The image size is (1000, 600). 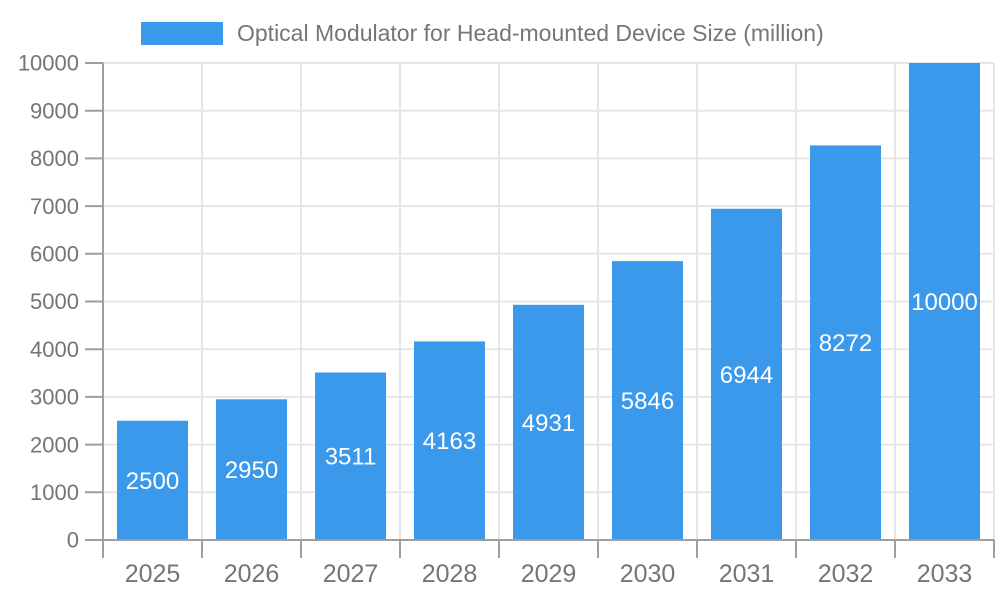 What do you see at coordinates (153, 574) in the screenshot?
I see `x-tick-label: 2025` at bounding box center [153, 574].